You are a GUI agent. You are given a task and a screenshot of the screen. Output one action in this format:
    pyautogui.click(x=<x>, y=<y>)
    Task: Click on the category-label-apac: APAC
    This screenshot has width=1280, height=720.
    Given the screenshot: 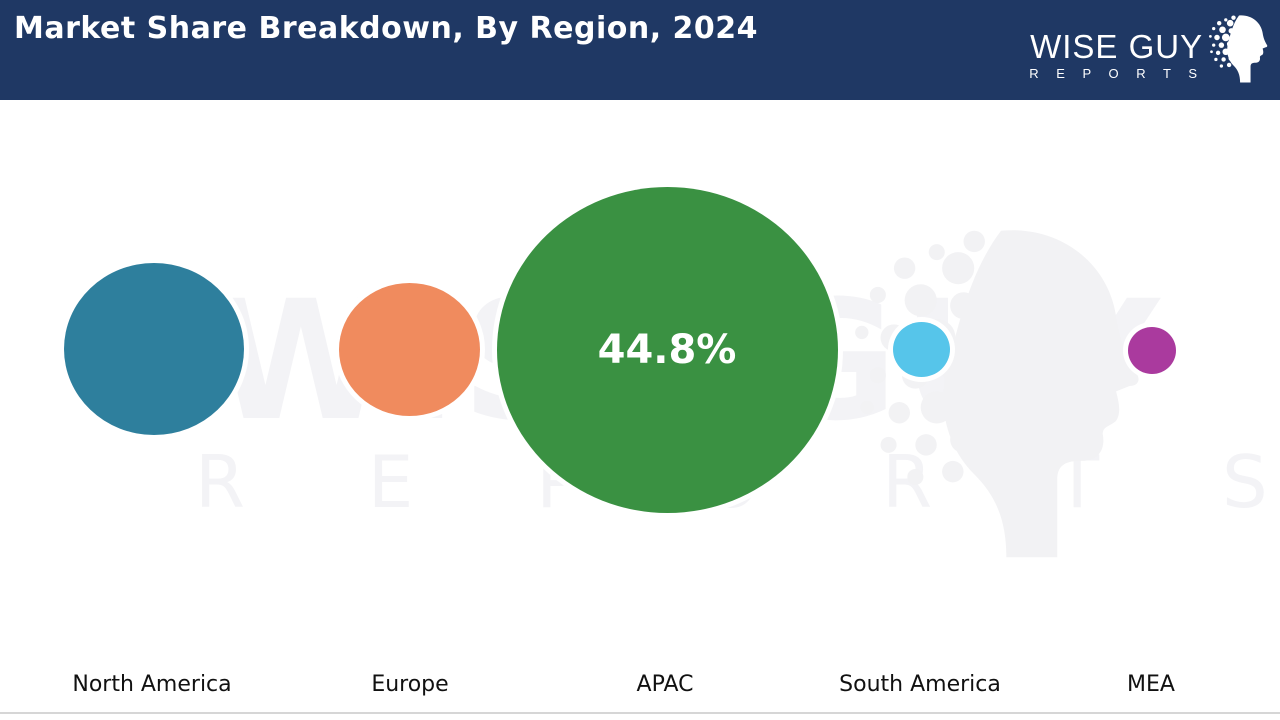 What is the action you would take?
    pyautogui.click(x=665, y=684)
    